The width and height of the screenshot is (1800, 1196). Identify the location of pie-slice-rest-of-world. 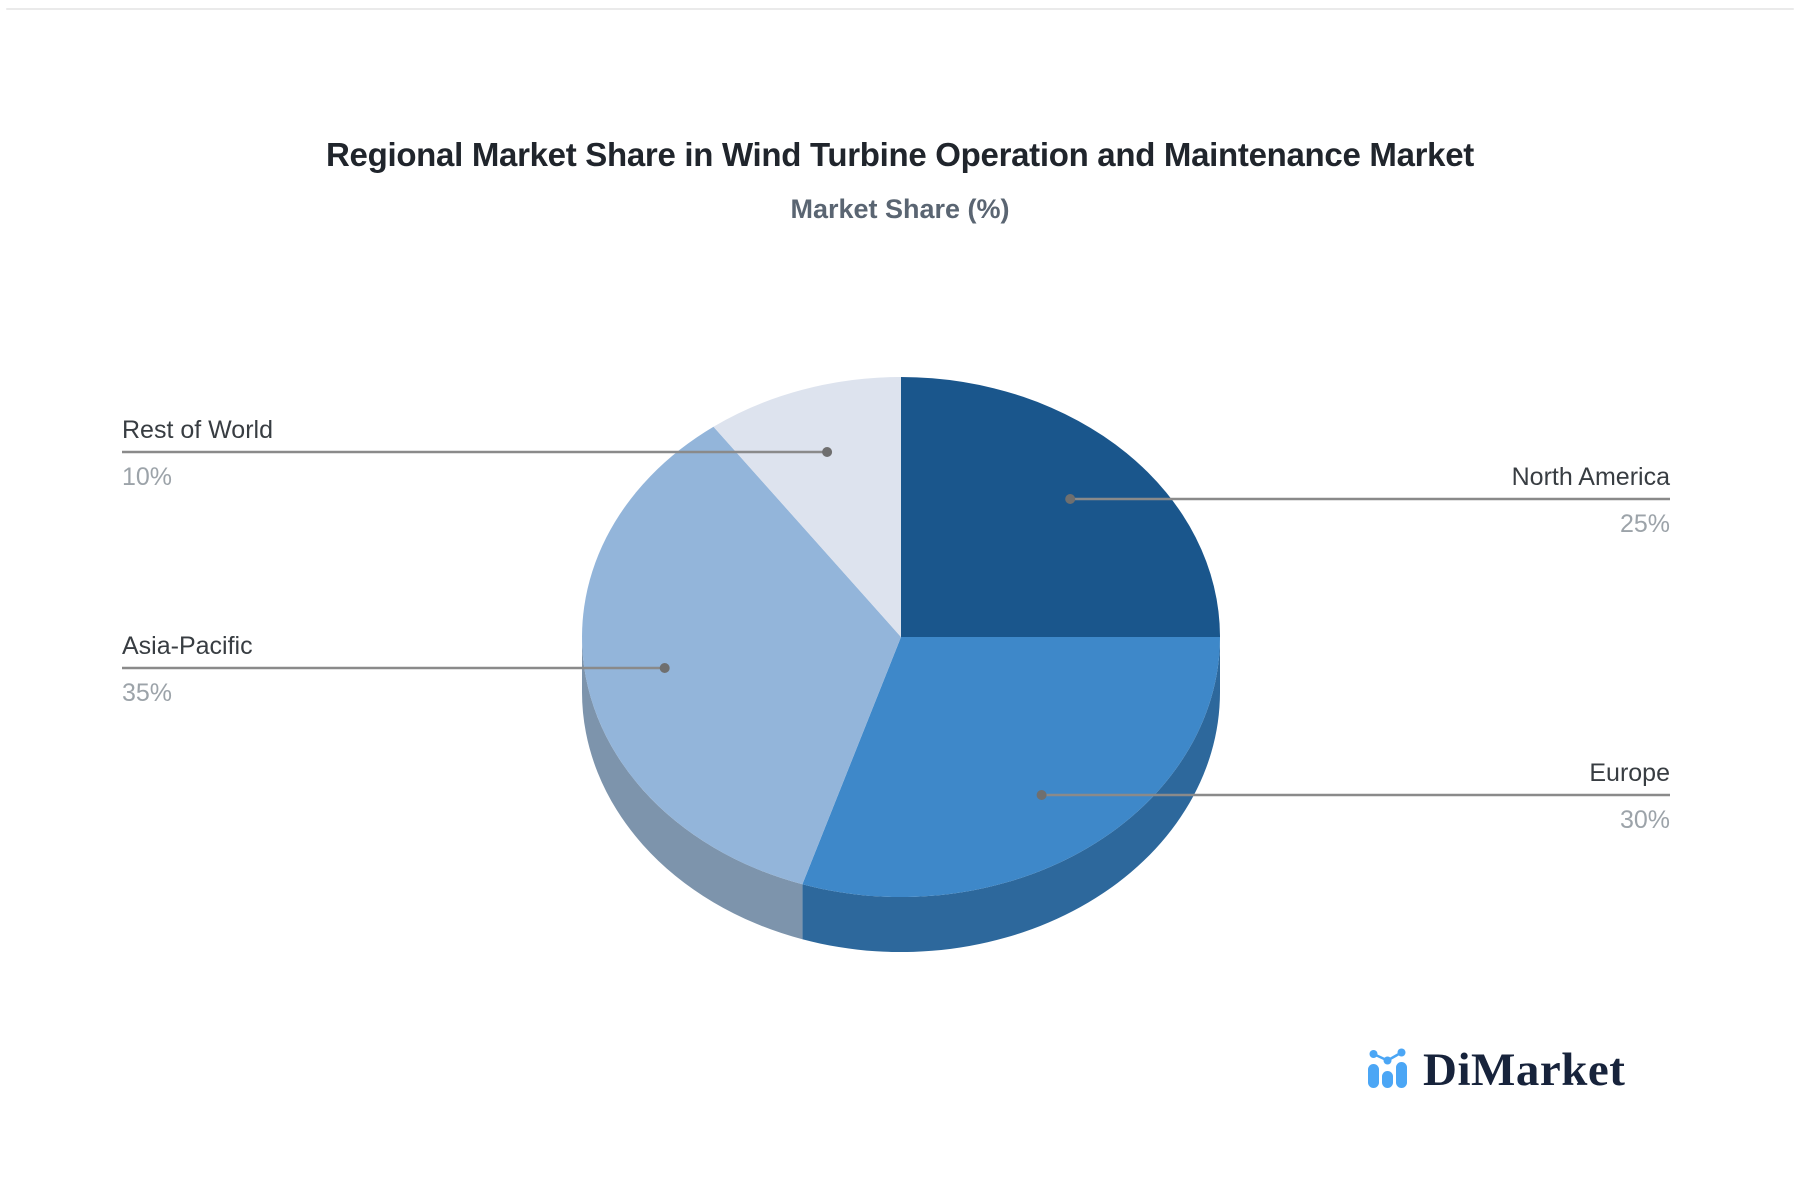
(807, 507).